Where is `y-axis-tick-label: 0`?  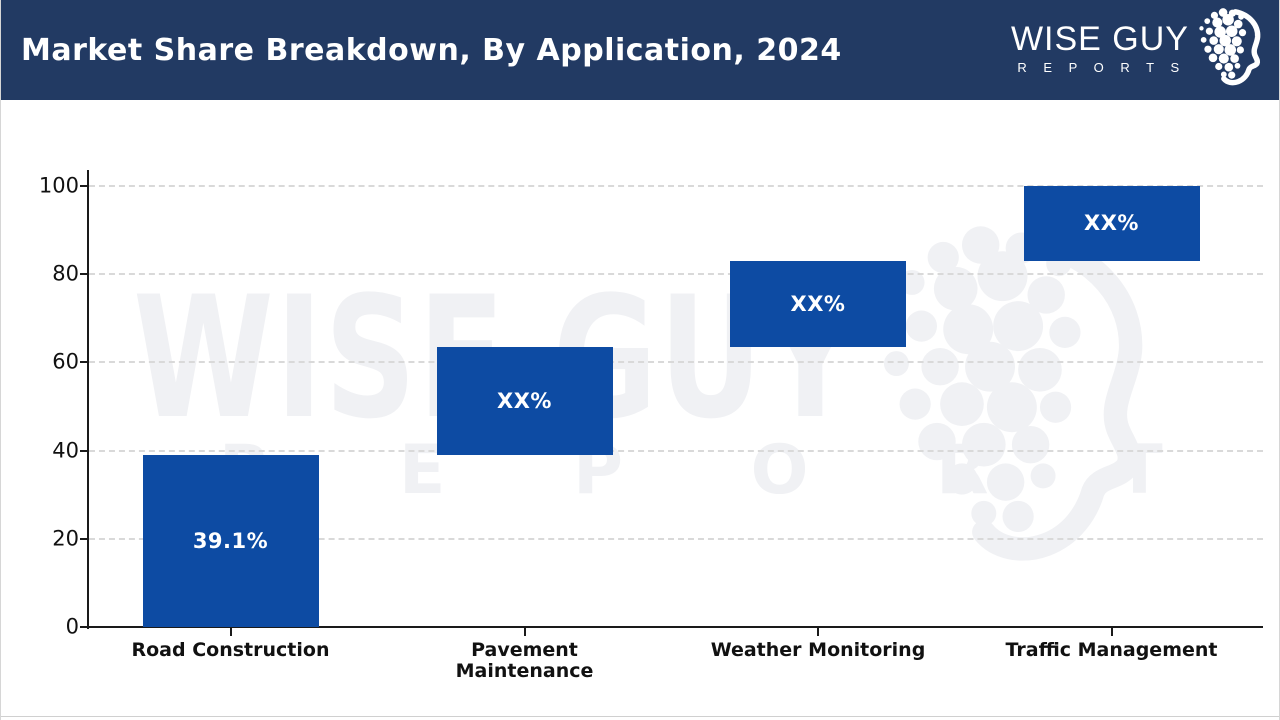
y-axis-tick-label: 0 is located at coordinates (72, 626).